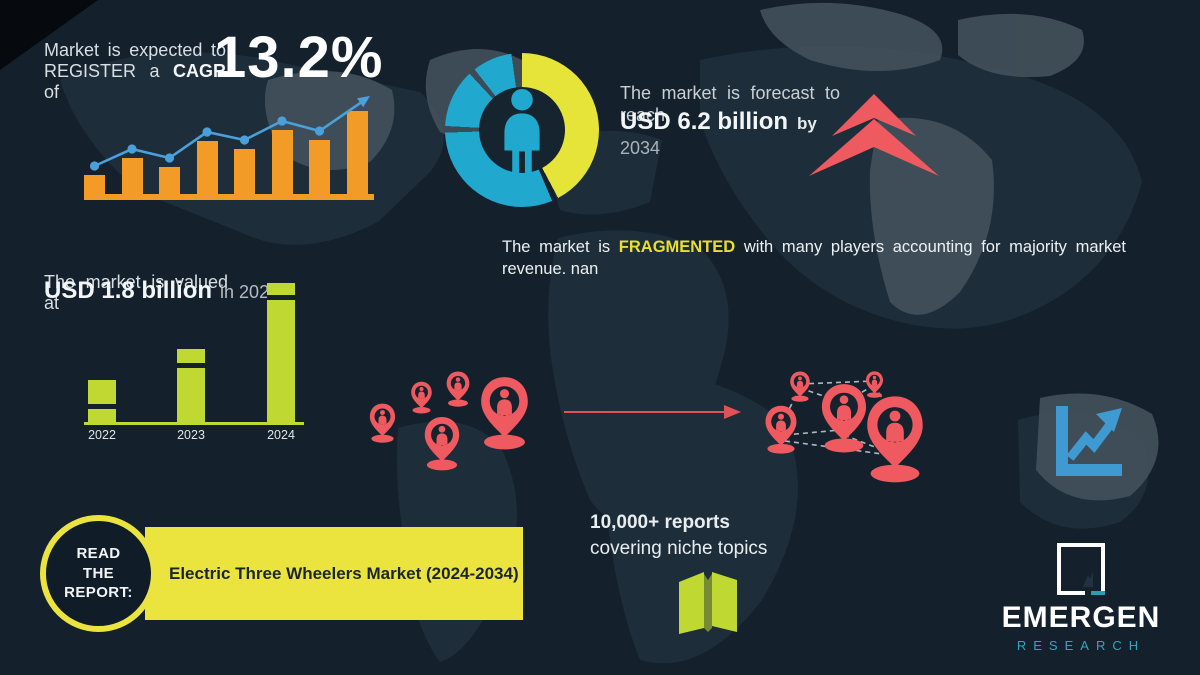 The height and width of the screenshot is (675, 1200). Describe the element at coordinates (52, 92) in the screenshot. I see `cagr-statement-post: of` at that location.